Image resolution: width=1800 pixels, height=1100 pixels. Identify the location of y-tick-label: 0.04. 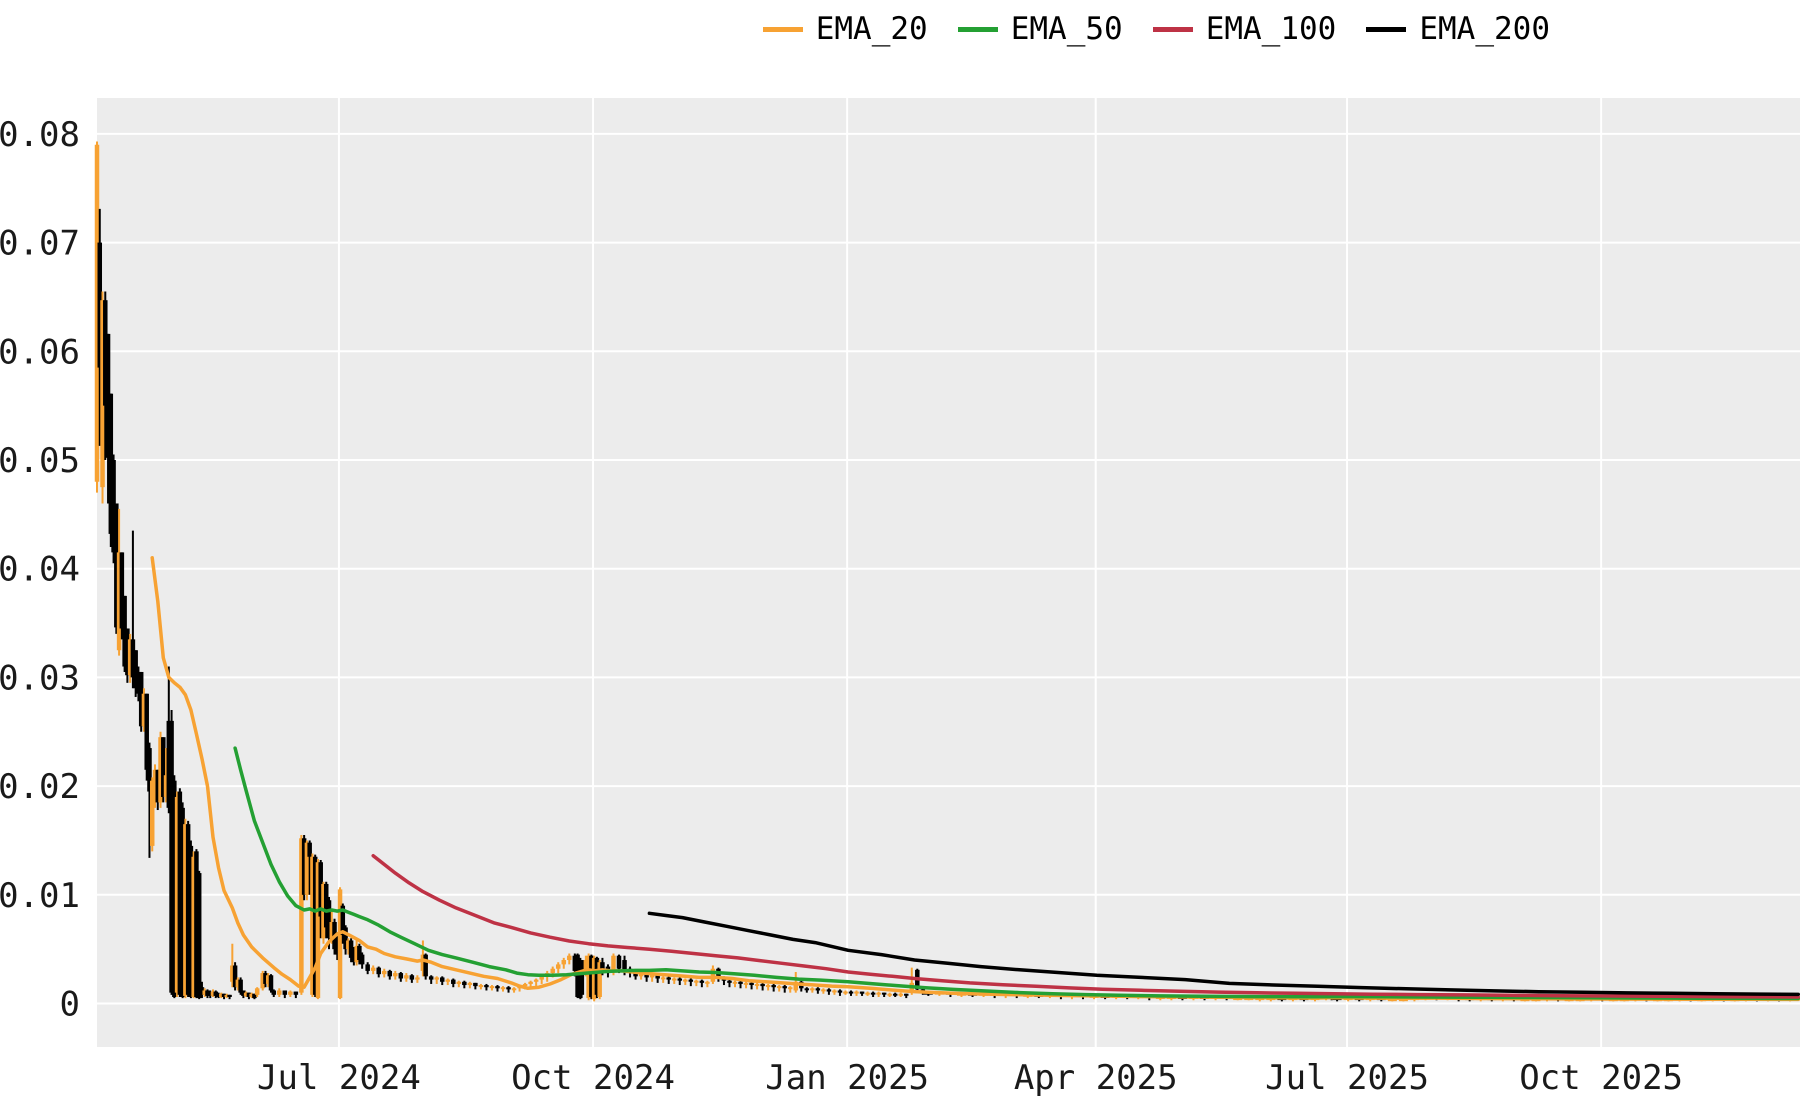
(40, 570).